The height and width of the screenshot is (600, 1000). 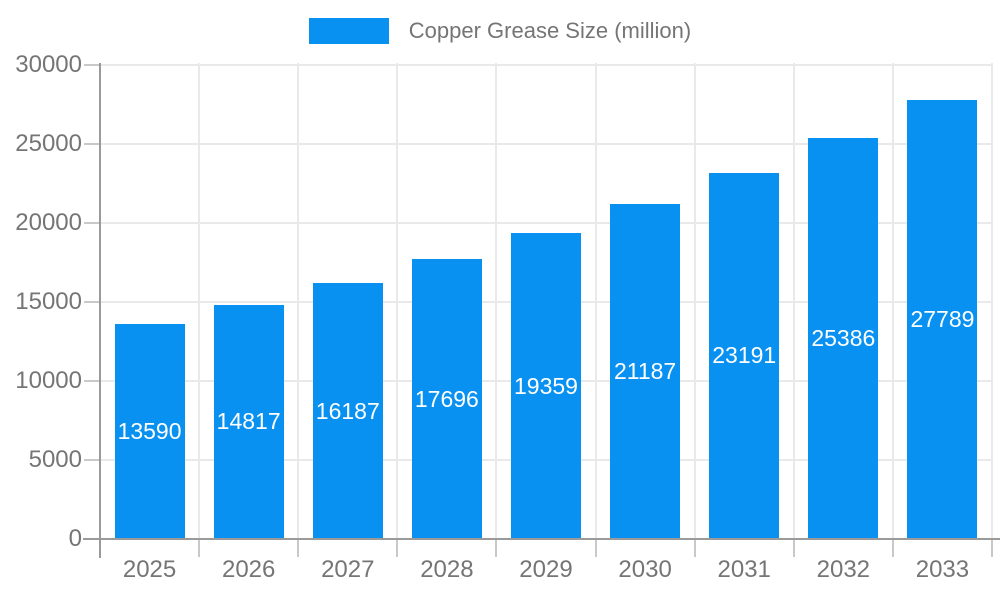 I want to click on y-axis-label: 0, so click(x=75, y=538).